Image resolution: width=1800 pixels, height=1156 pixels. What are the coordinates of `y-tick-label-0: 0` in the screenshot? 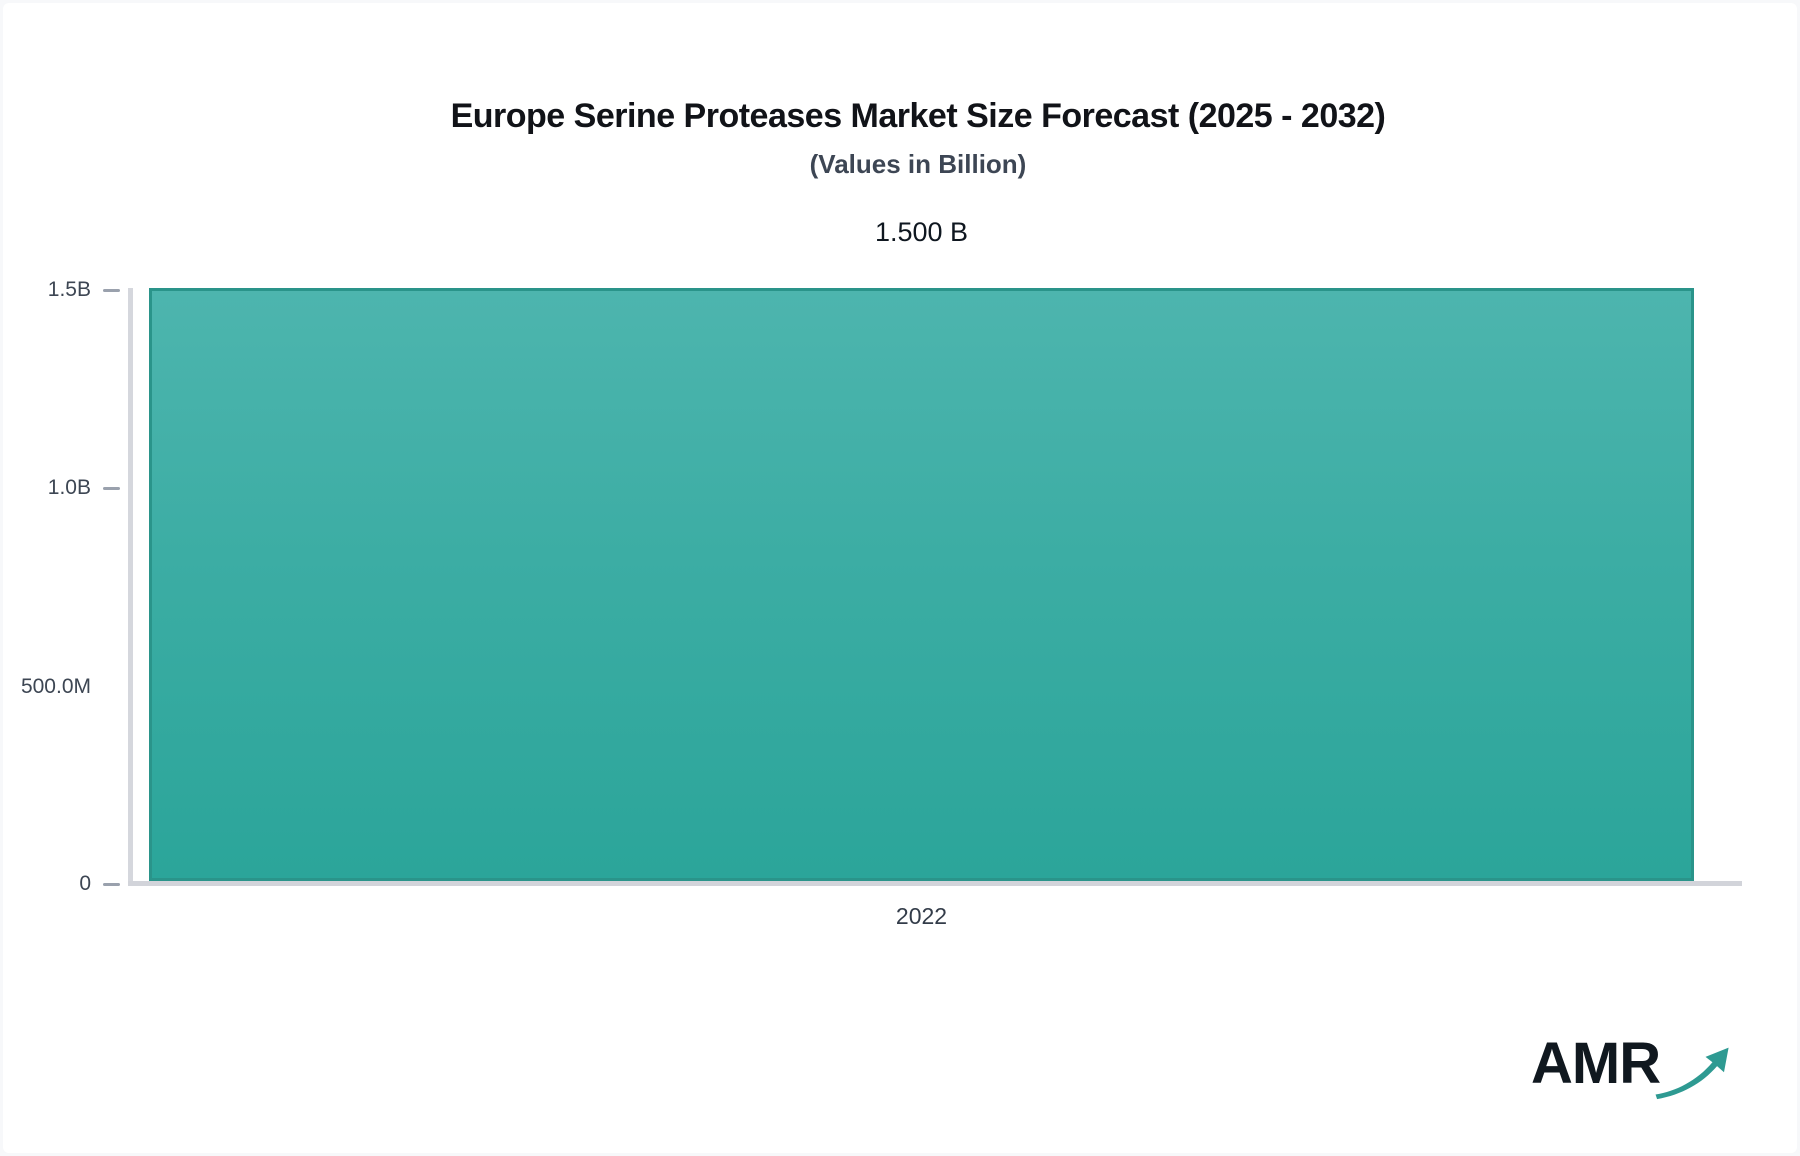 It's located at (85, 883).